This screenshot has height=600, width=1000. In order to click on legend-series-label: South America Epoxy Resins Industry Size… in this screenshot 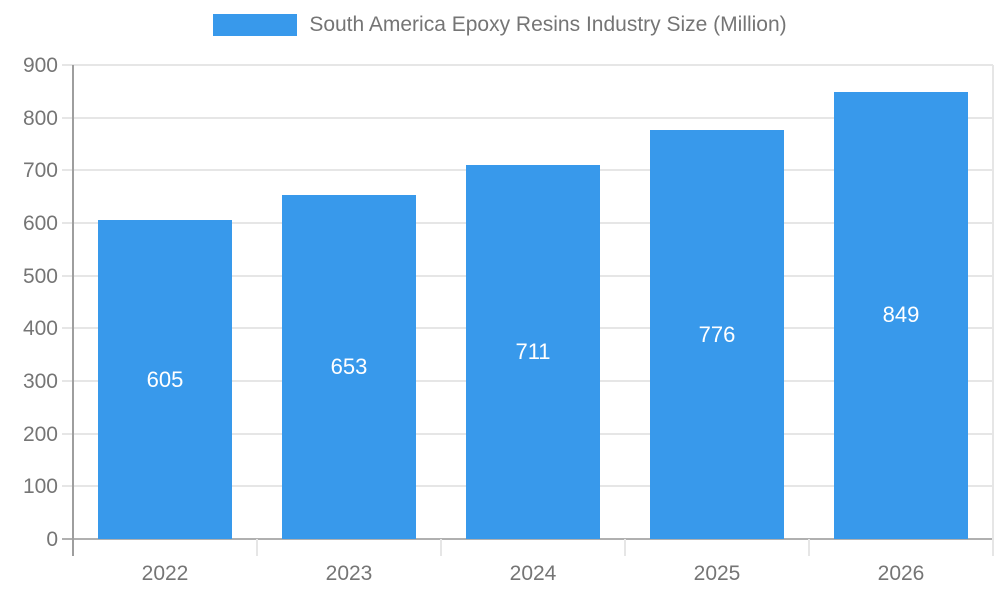, I will do `click(548, 24)`.